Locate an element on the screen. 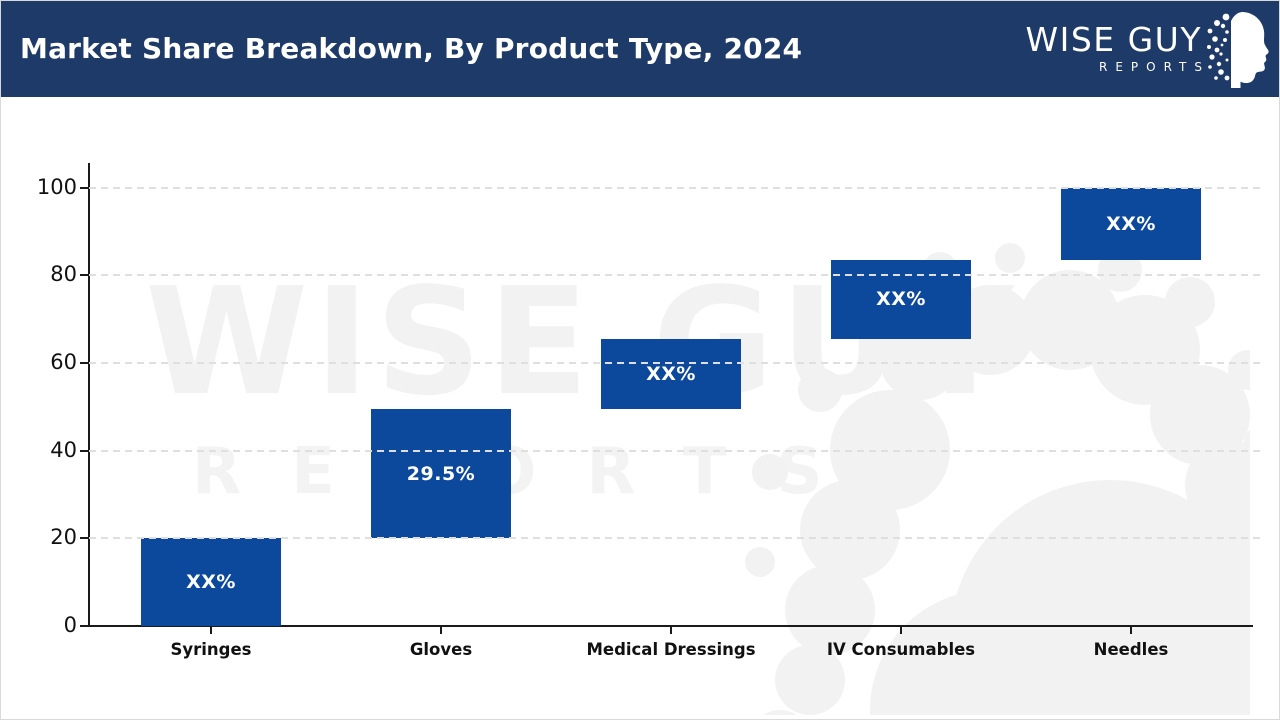  brand-logo: WISE GUY REPORTS is located at coordinates (1147, 49).